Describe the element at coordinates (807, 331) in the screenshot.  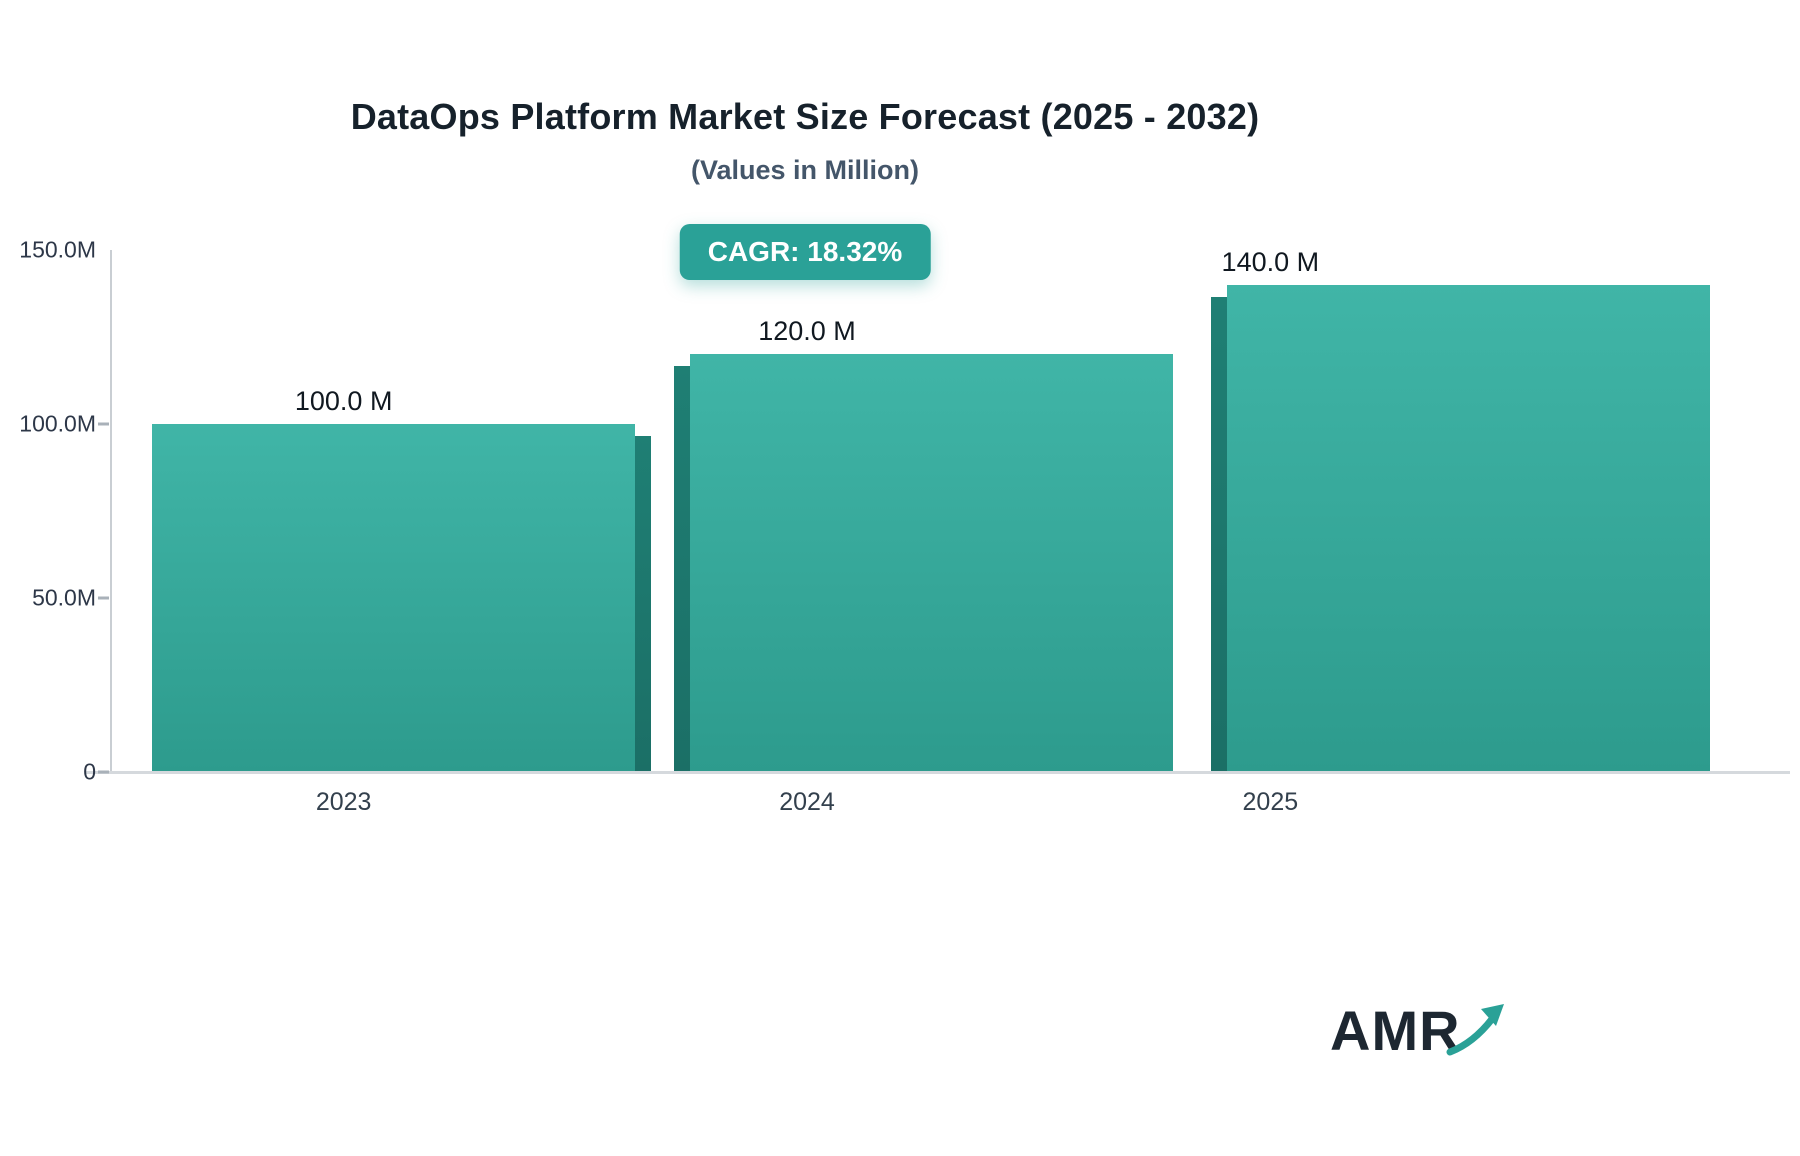
I see `bar-value-label: 120.0 M` at that location.